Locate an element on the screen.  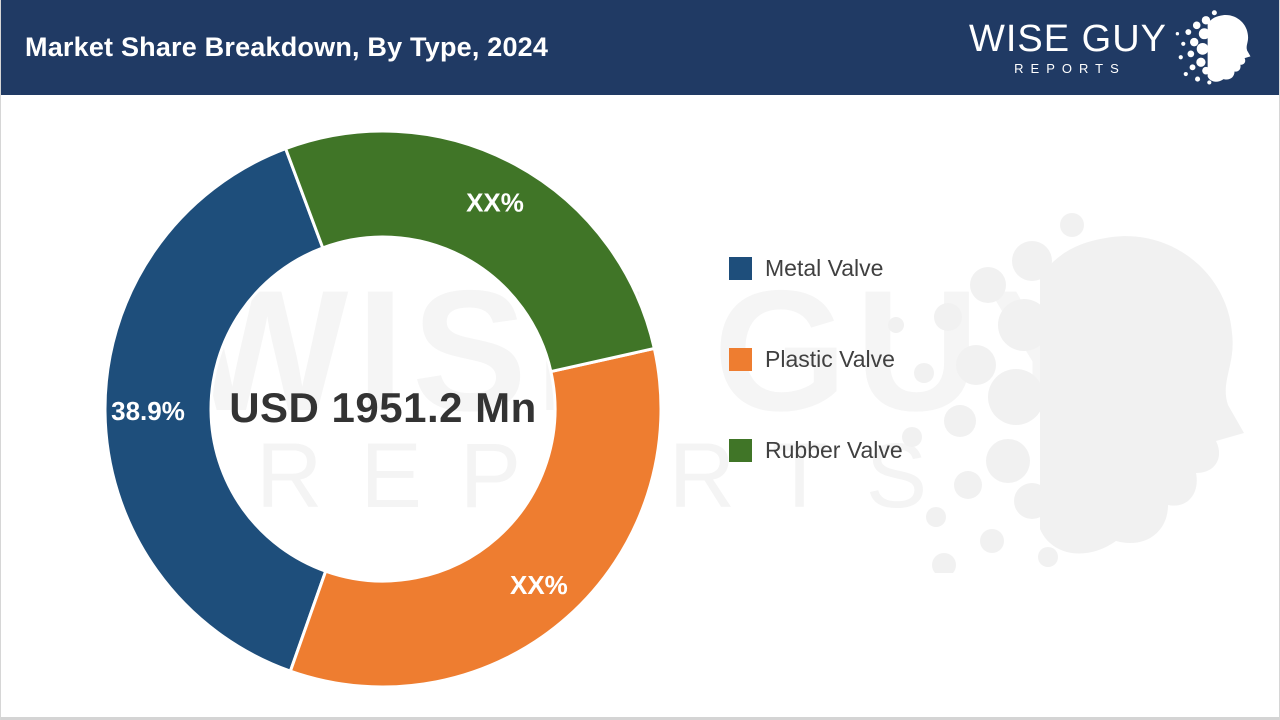
legend-item-plastic-valve: Plastic Valve is located at coordinates (816, 359).